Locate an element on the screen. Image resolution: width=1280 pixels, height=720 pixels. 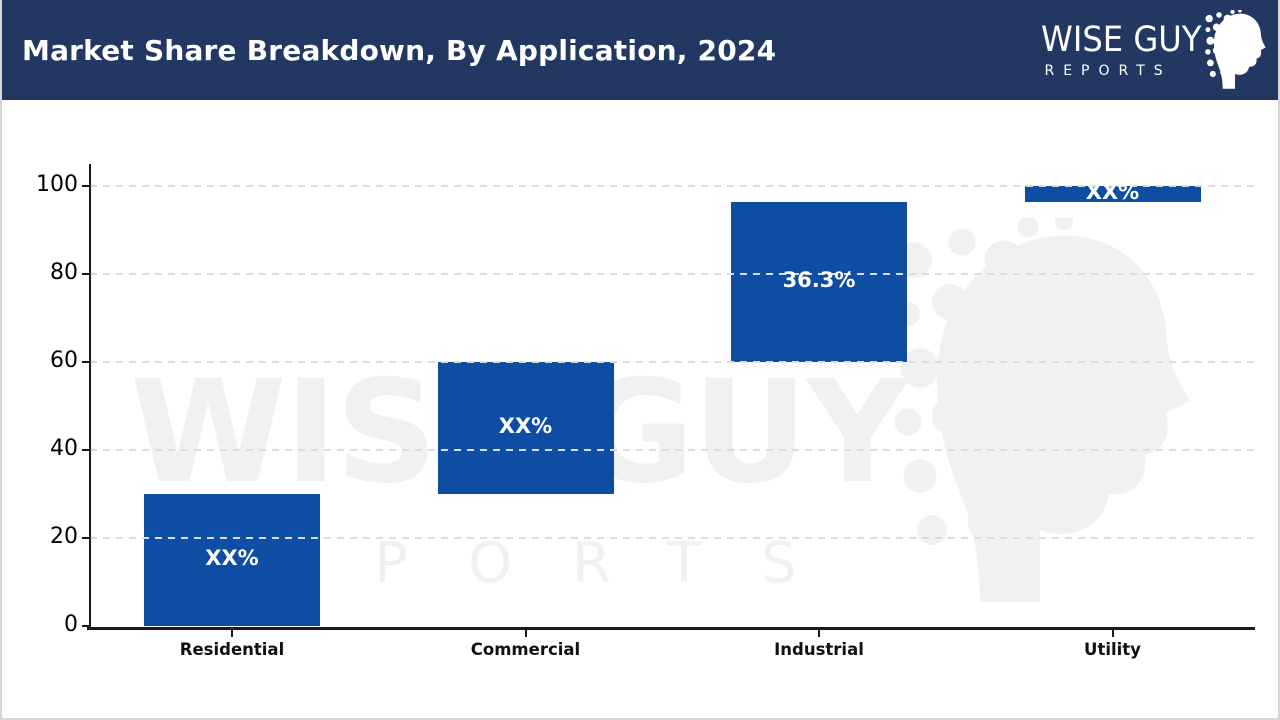
y-tick-label: 0 is located at coordinates (71, 624).